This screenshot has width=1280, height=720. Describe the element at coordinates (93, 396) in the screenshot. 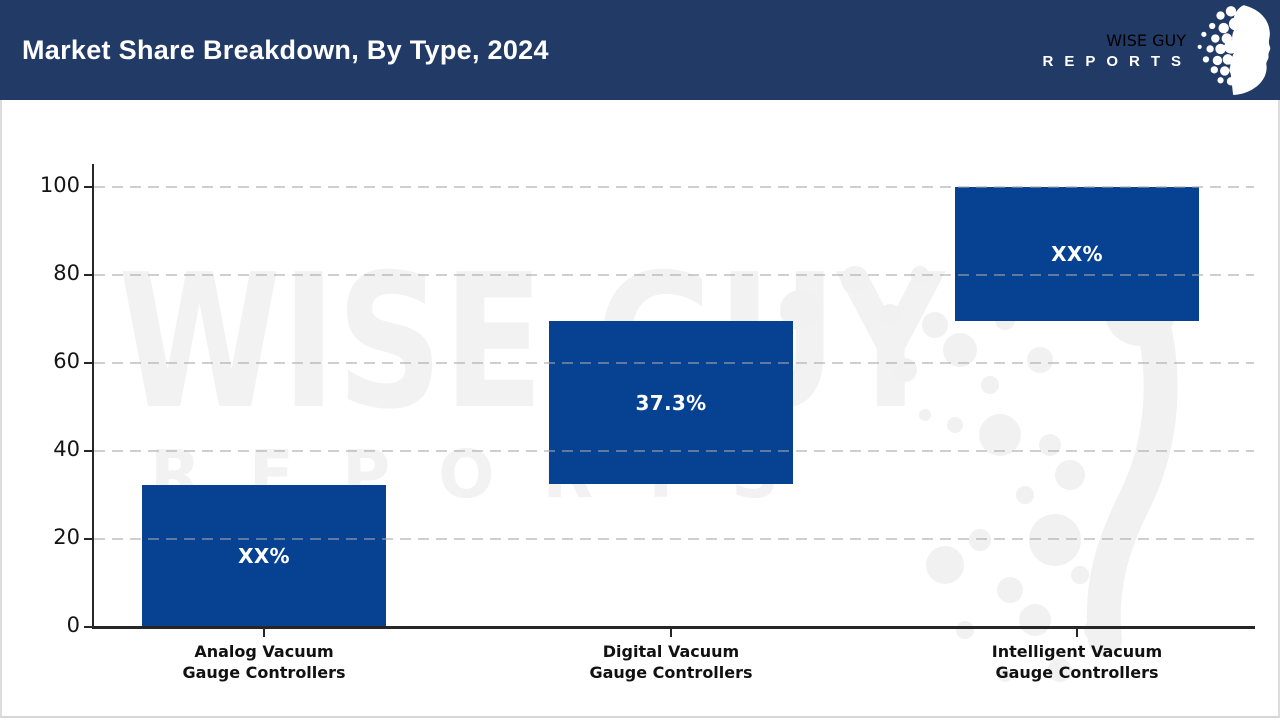

I see `y-axis-line` at that location.